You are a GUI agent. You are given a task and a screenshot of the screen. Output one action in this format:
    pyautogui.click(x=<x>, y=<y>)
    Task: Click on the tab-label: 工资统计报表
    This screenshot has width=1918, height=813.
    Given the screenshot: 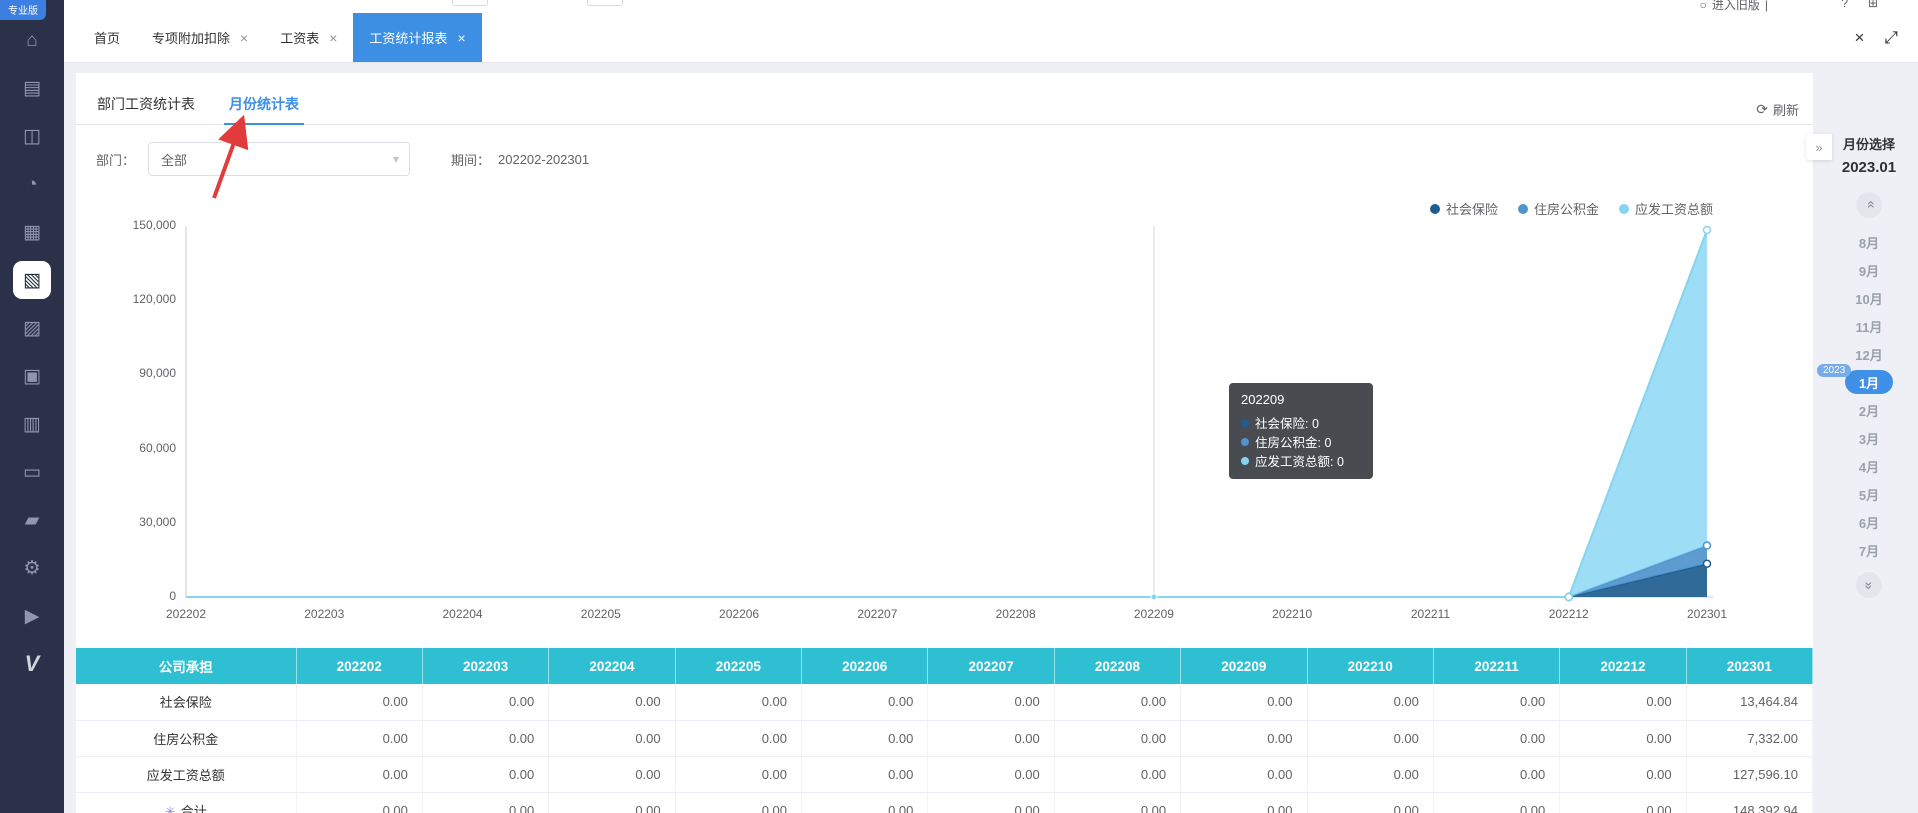 What is the action you would take?
    pyautogui.click(x=408, y=38)
    